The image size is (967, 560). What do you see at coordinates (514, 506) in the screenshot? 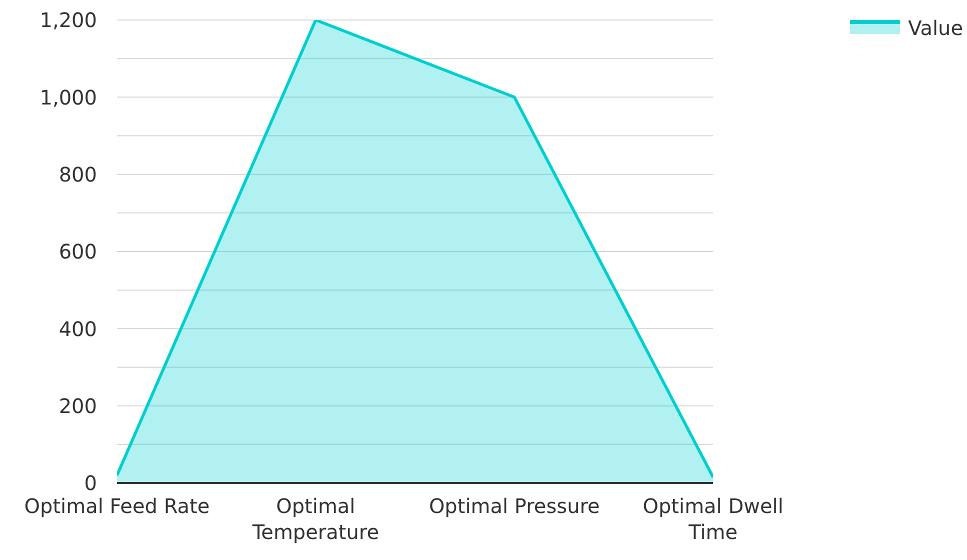
I see `x-tick-label: Optimal Pressure` at bounding box center [514, 506].